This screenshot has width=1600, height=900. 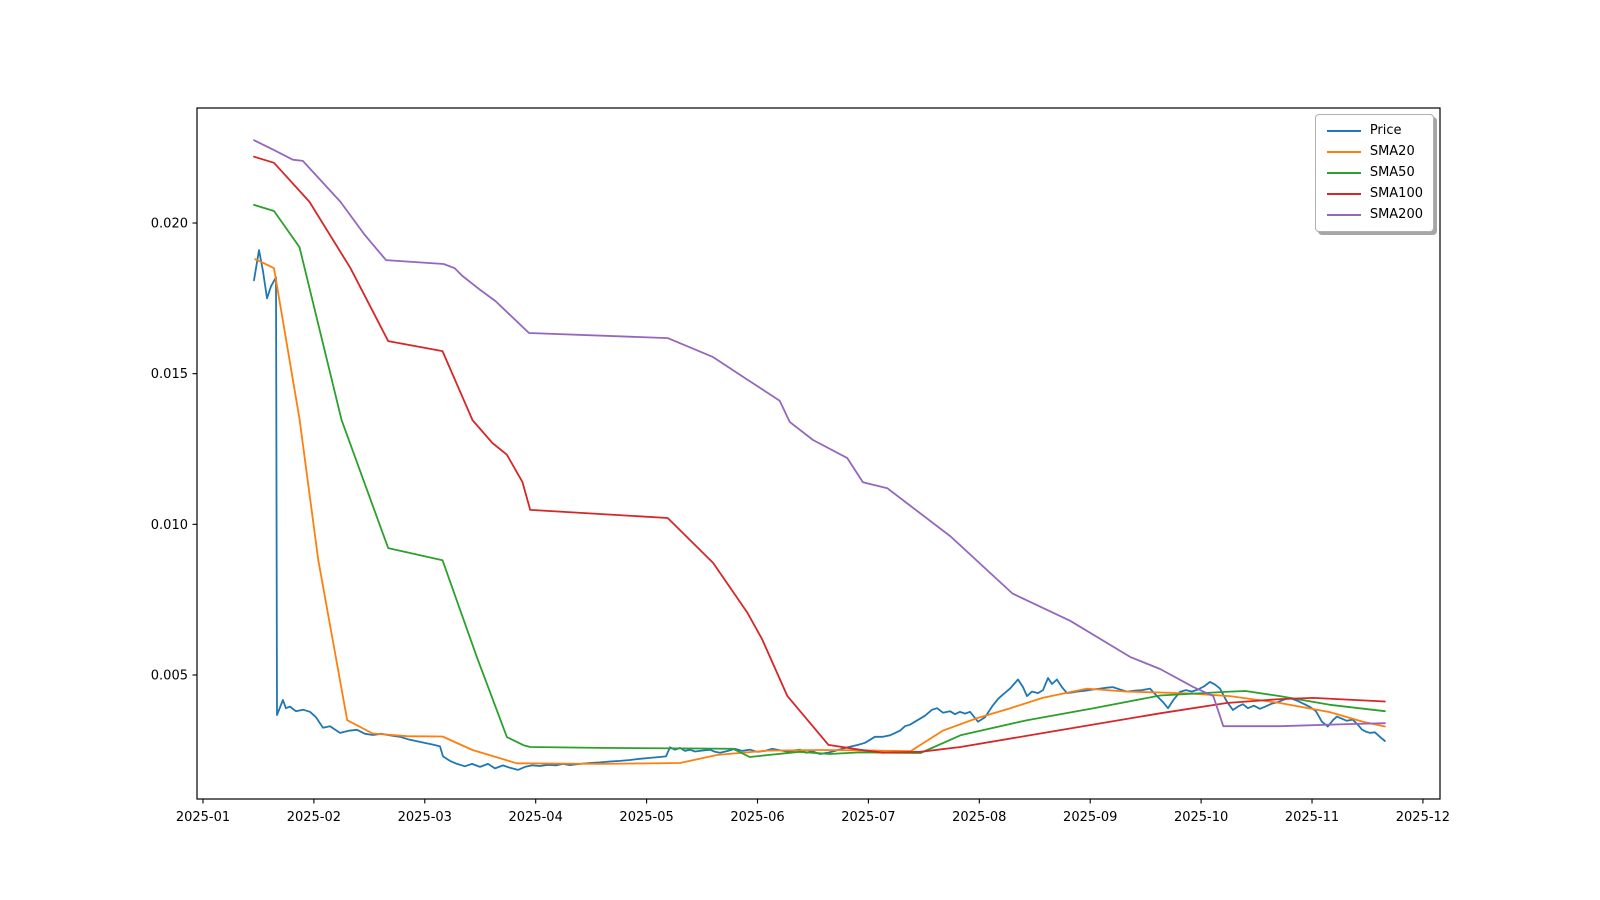 What do you see at coordinates (1090, 817) in the screenshot?
I see `x-tick-label: 2025-09` at bounding box center [1090, 817].